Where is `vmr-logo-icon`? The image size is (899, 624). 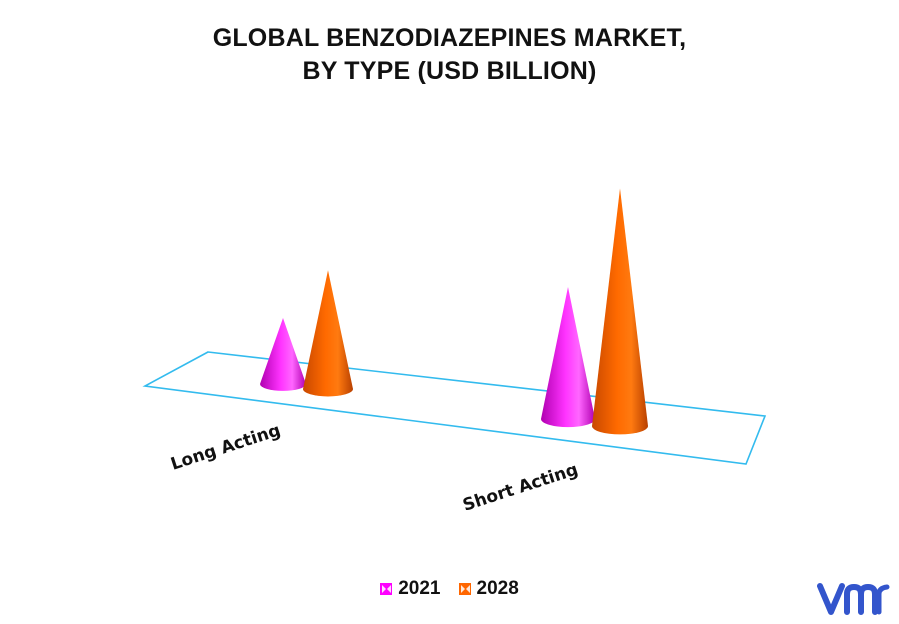
vmr-logo-icon is located at coordinates (853, 599).